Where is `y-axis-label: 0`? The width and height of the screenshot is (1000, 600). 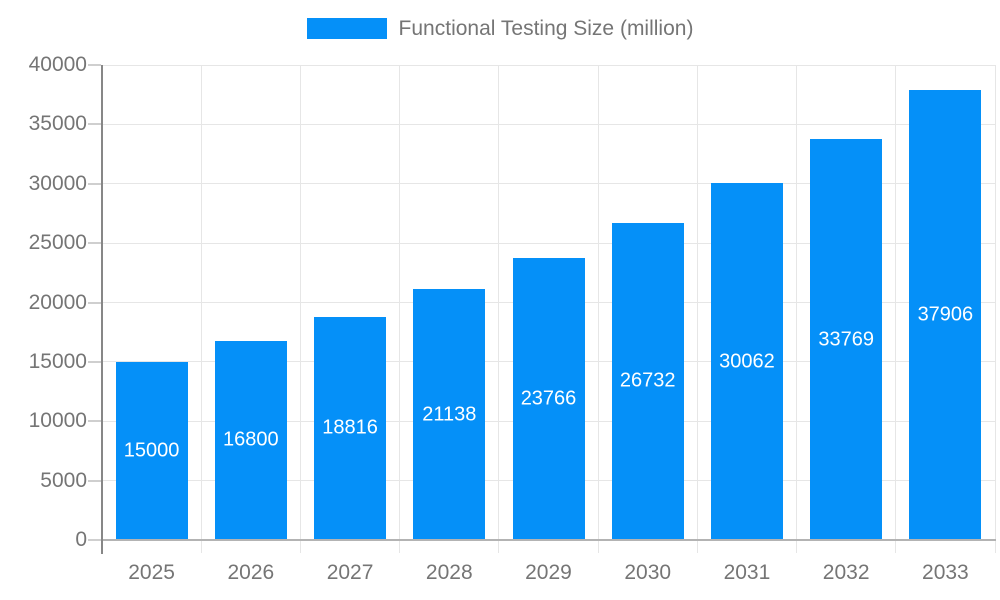 y-axis-label: 0 is located at coordinates (81, 539).